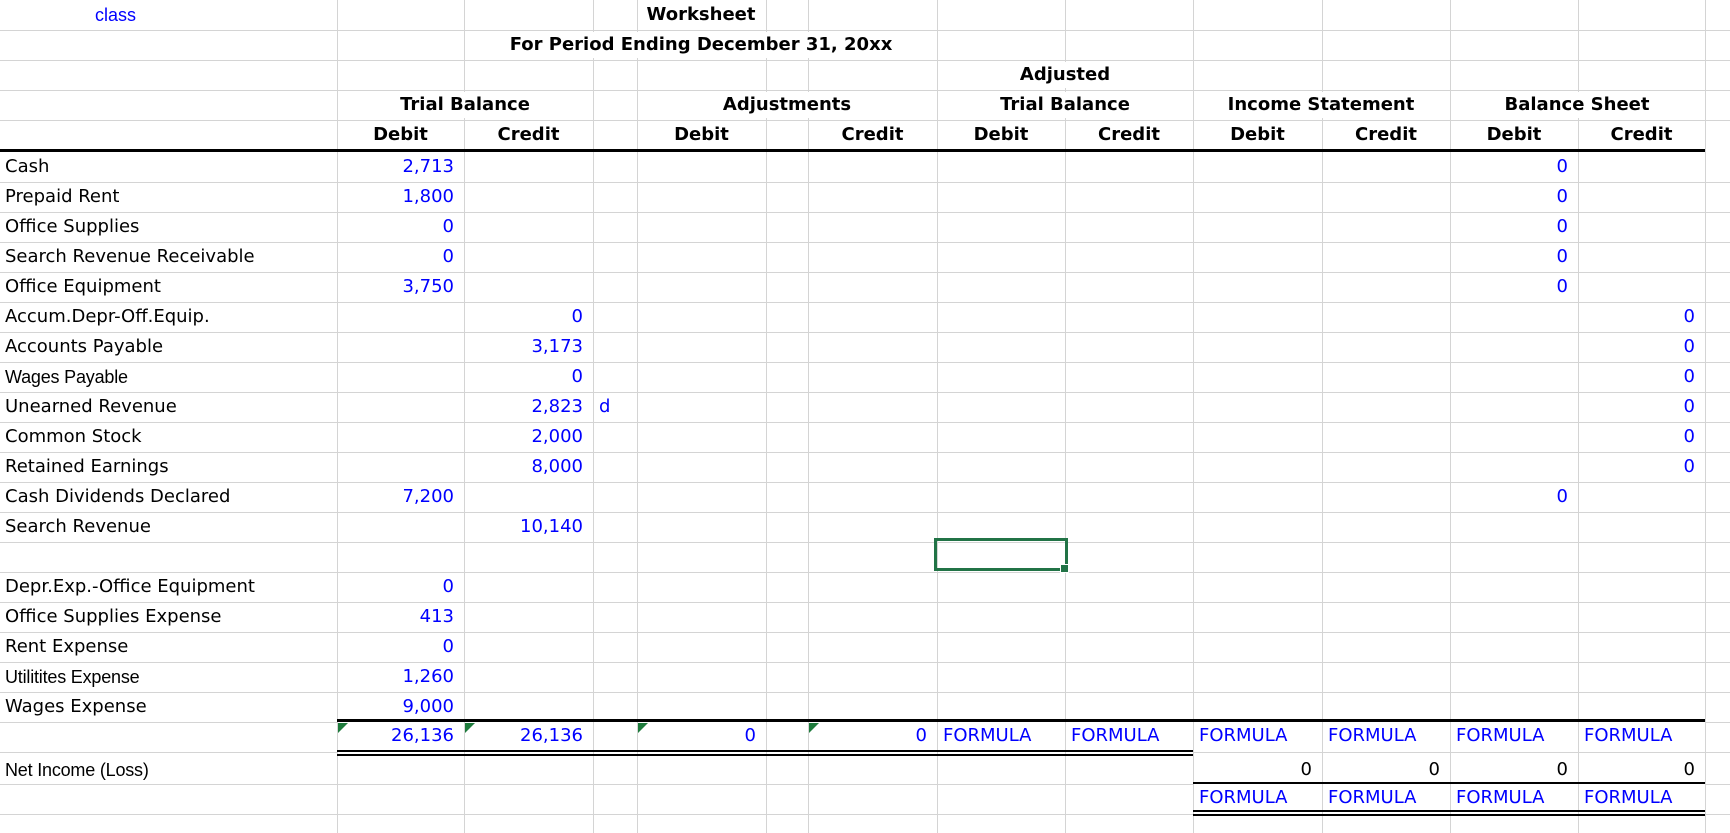 Image resolution: width=1730 pixels, height=833 pixels. I want to click on cell-office-equipment-label: Office Equipment, so click(83, 286).